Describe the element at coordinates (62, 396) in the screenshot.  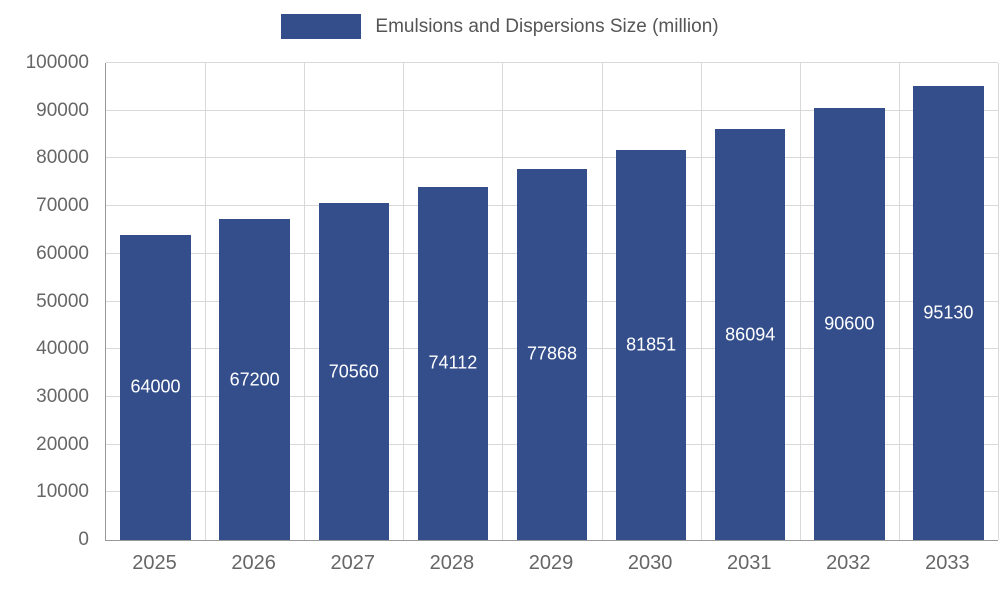
I see `y-axis-tick-label: 30000` at that location.